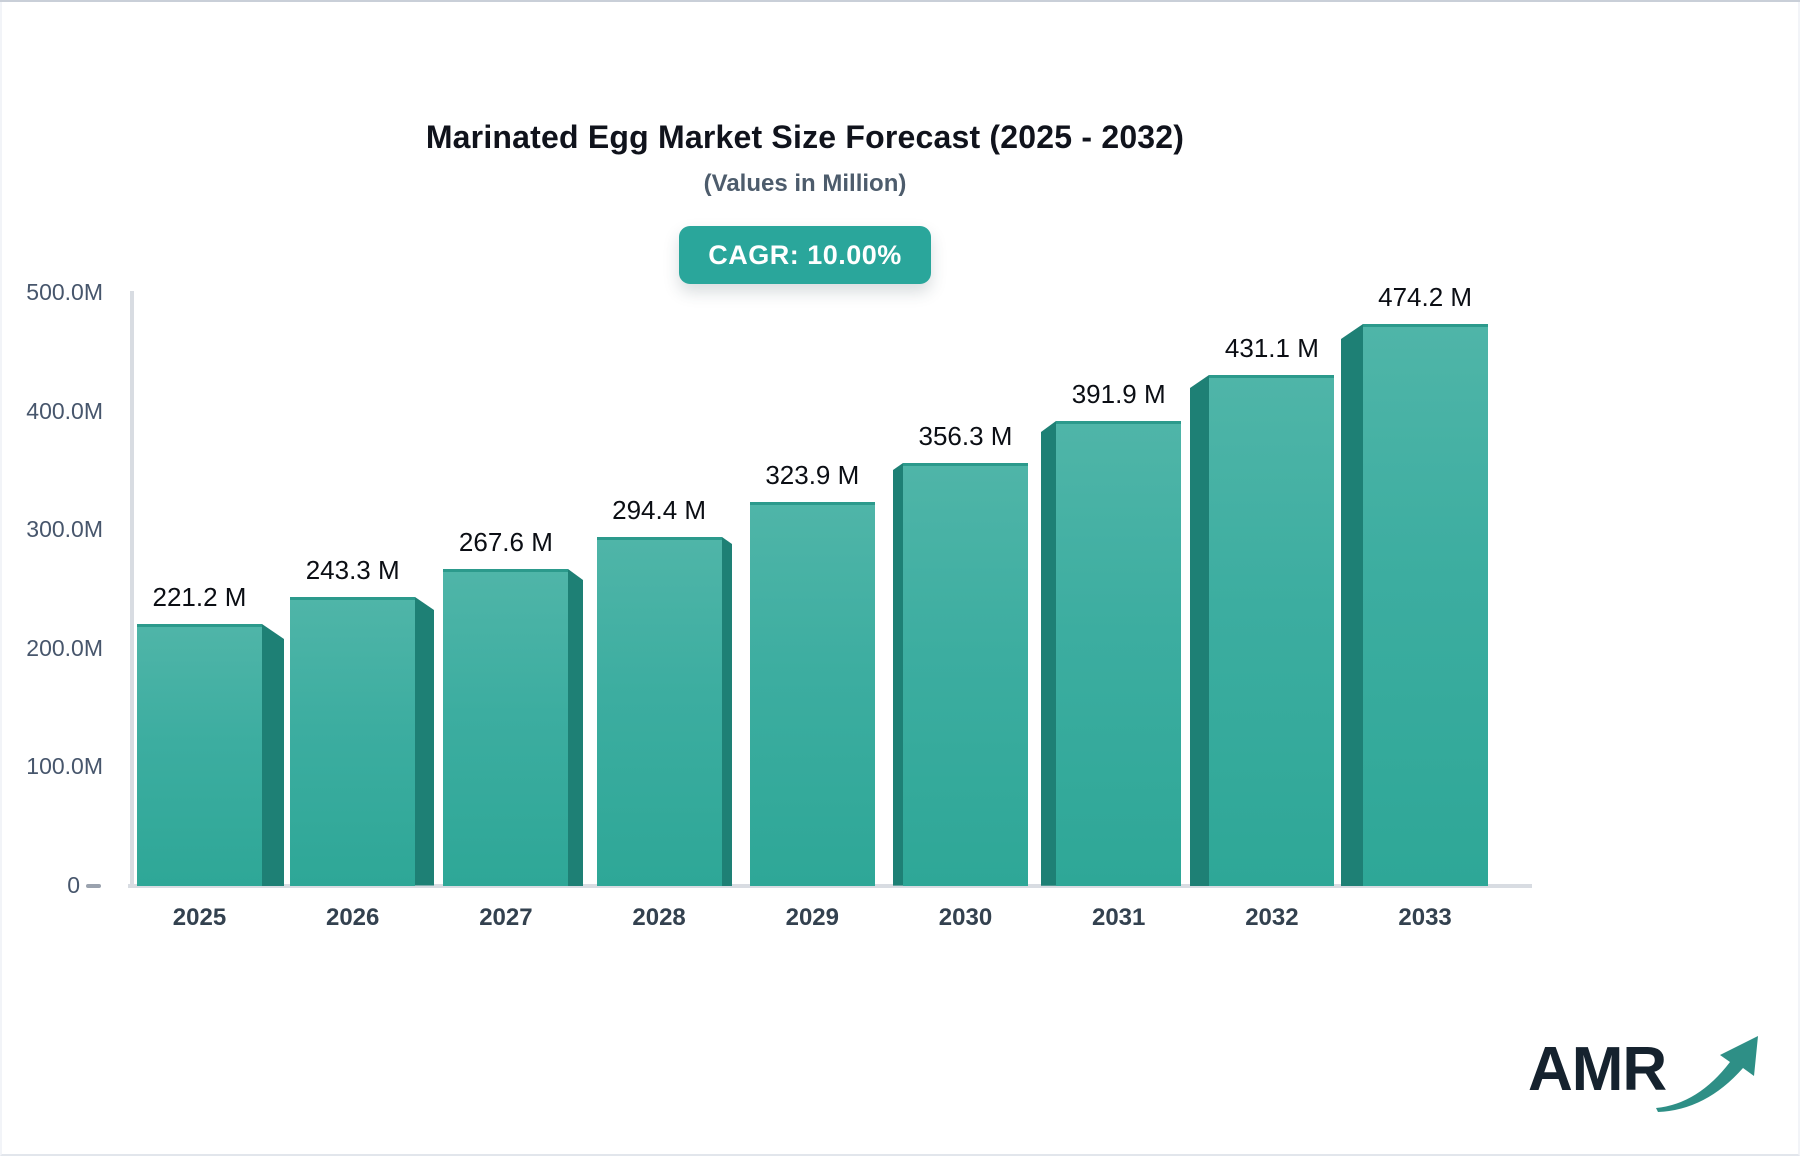  Describe the element at coordinates (659, 711) in the screenshot. I see `bar-2028` at that location.